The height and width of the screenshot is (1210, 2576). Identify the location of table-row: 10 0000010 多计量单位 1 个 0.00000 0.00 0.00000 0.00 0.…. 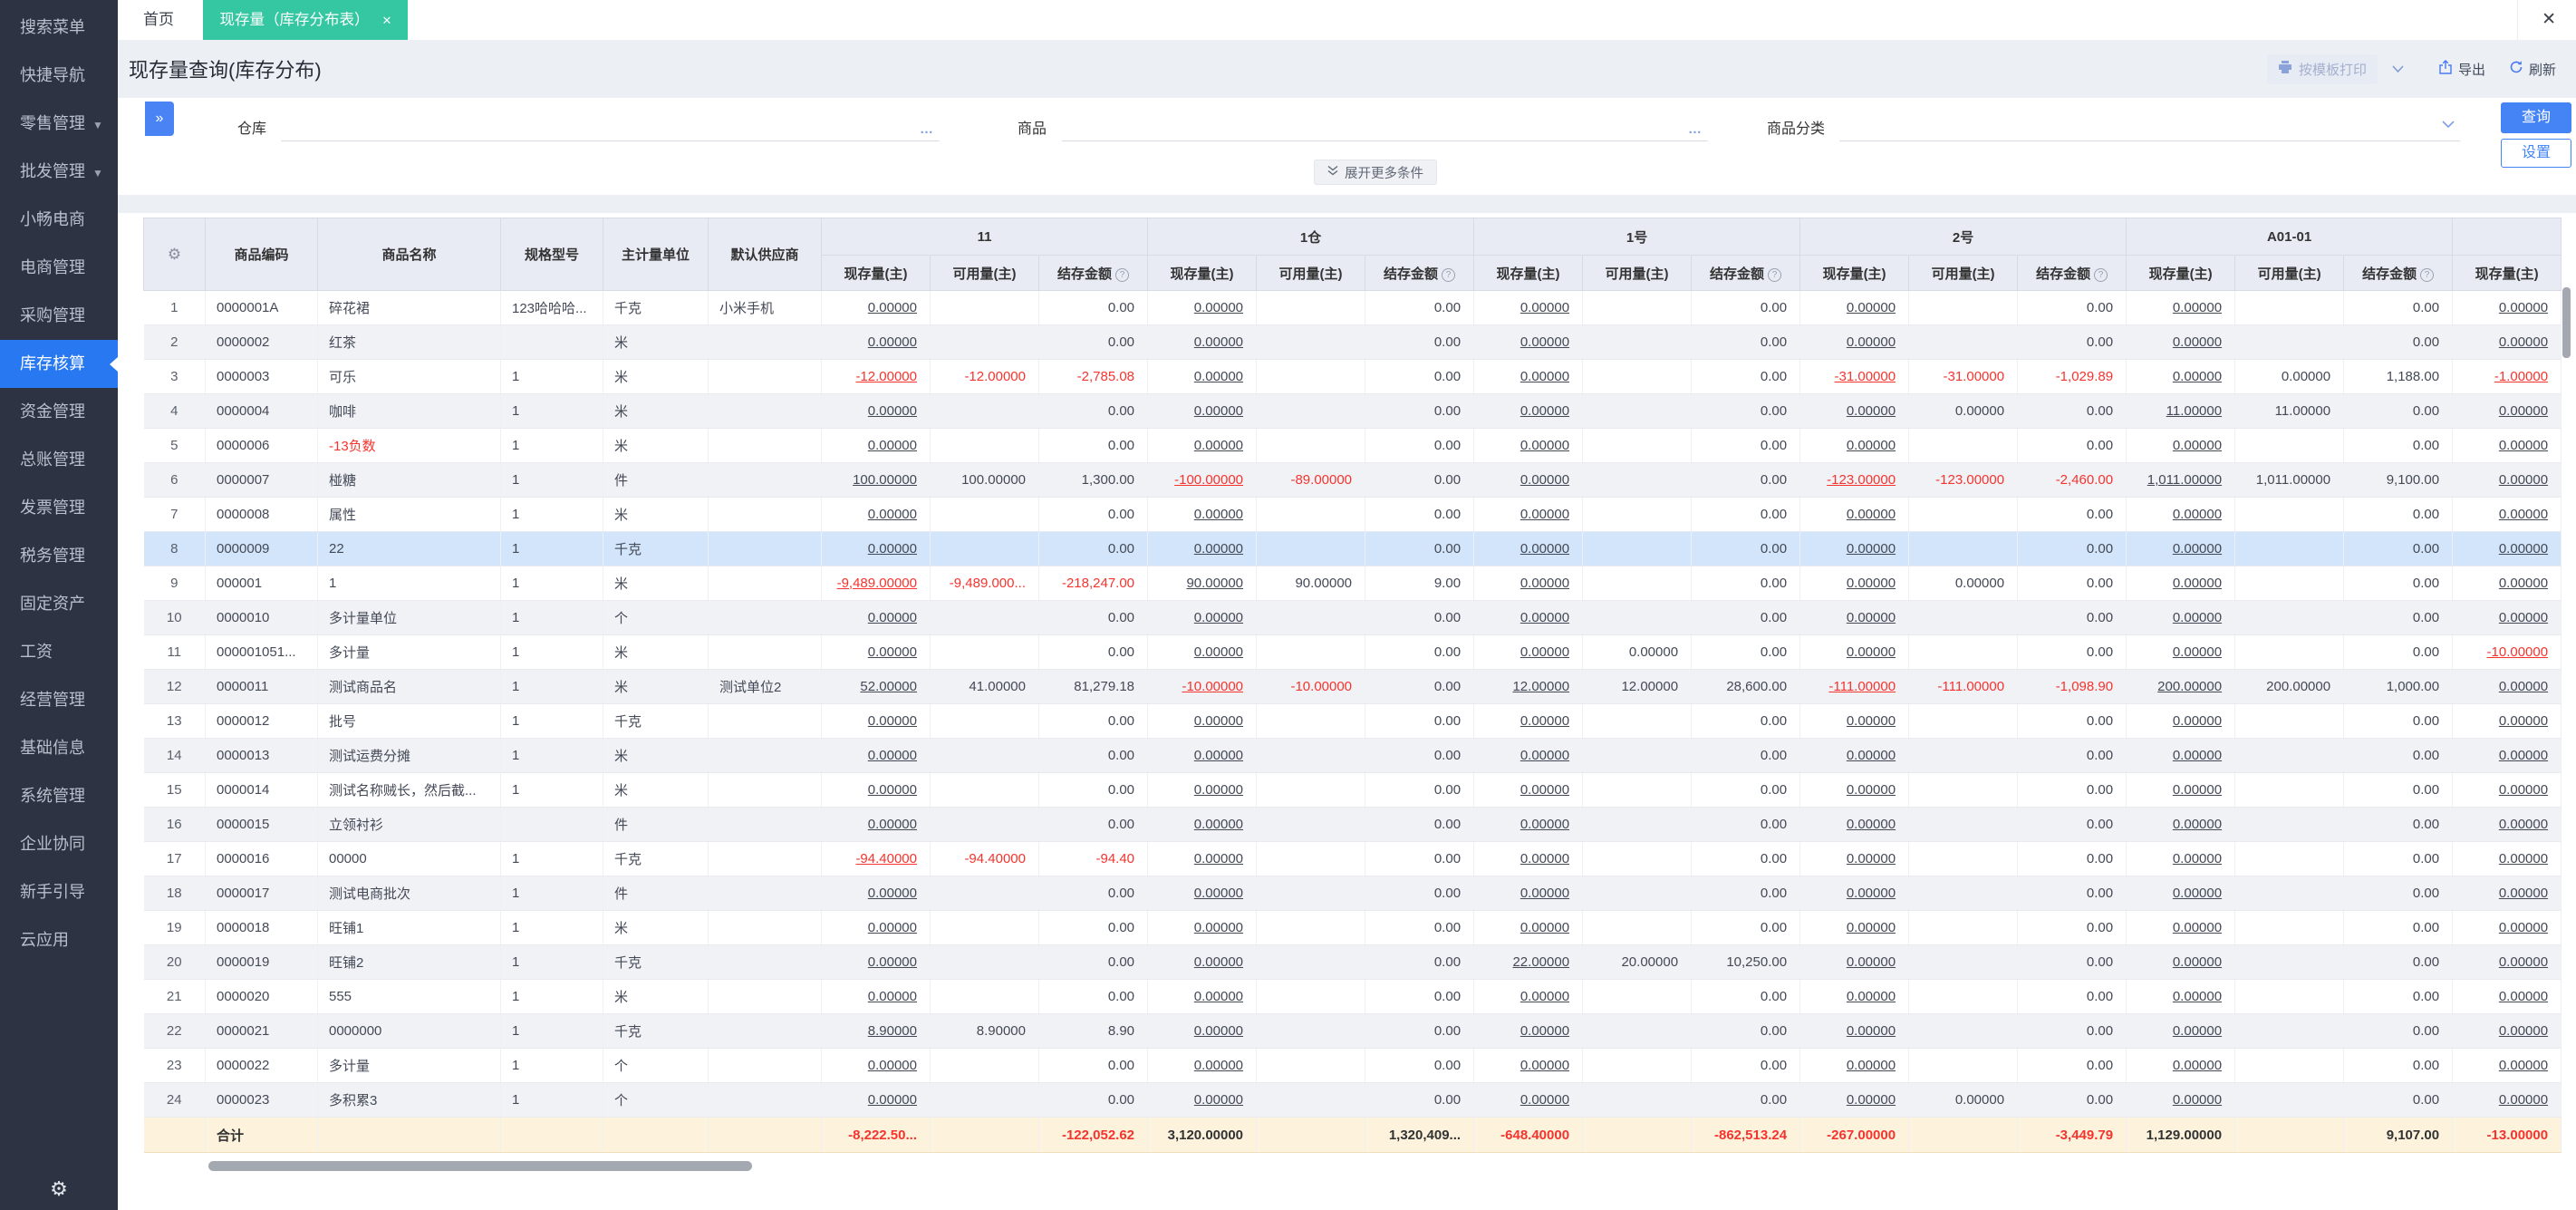
(1352, 617).